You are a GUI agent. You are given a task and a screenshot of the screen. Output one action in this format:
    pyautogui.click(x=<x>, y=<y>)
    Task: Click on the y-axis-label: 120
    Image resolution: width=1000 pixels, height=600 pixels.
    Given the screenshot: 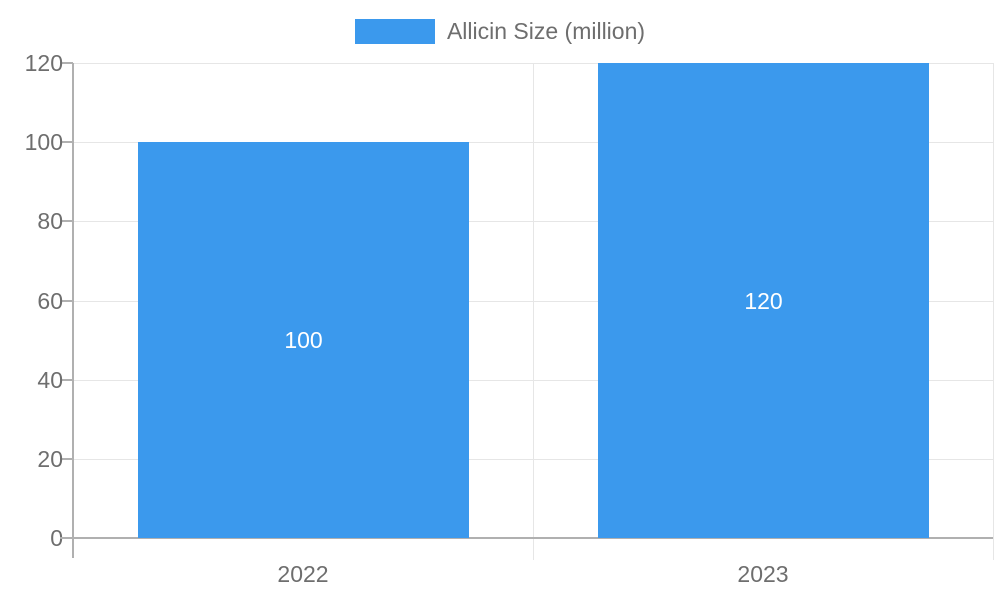 What is the action you would take?
    pyautogui.click(x=43, y=63)
    